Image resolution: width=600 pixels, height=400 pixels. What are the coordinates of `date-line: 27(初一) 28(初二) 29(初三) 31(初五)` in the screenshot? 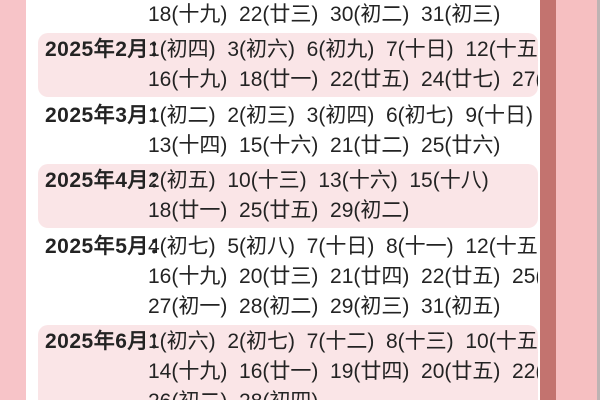 It's located at (288, 307).